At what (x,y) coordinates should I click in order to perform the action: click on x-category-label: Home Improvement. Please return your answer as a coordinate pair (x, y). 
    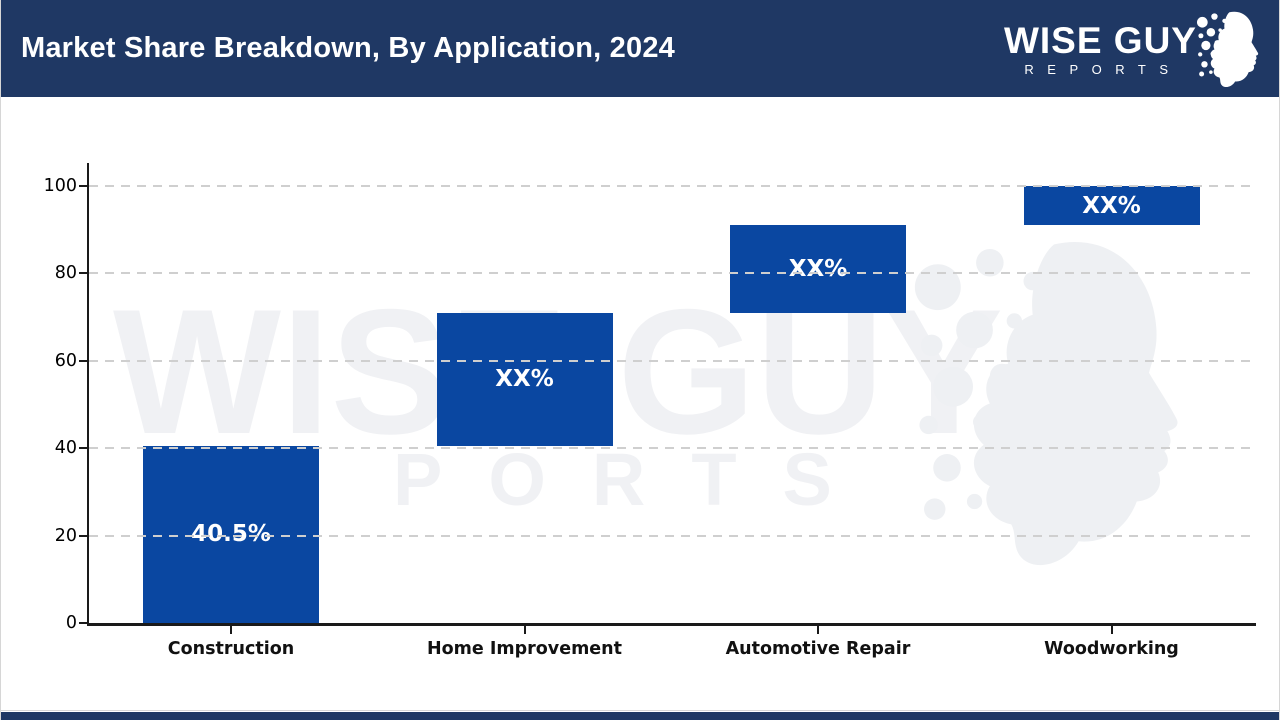
    Looking at the image, I should click on (524, 649).